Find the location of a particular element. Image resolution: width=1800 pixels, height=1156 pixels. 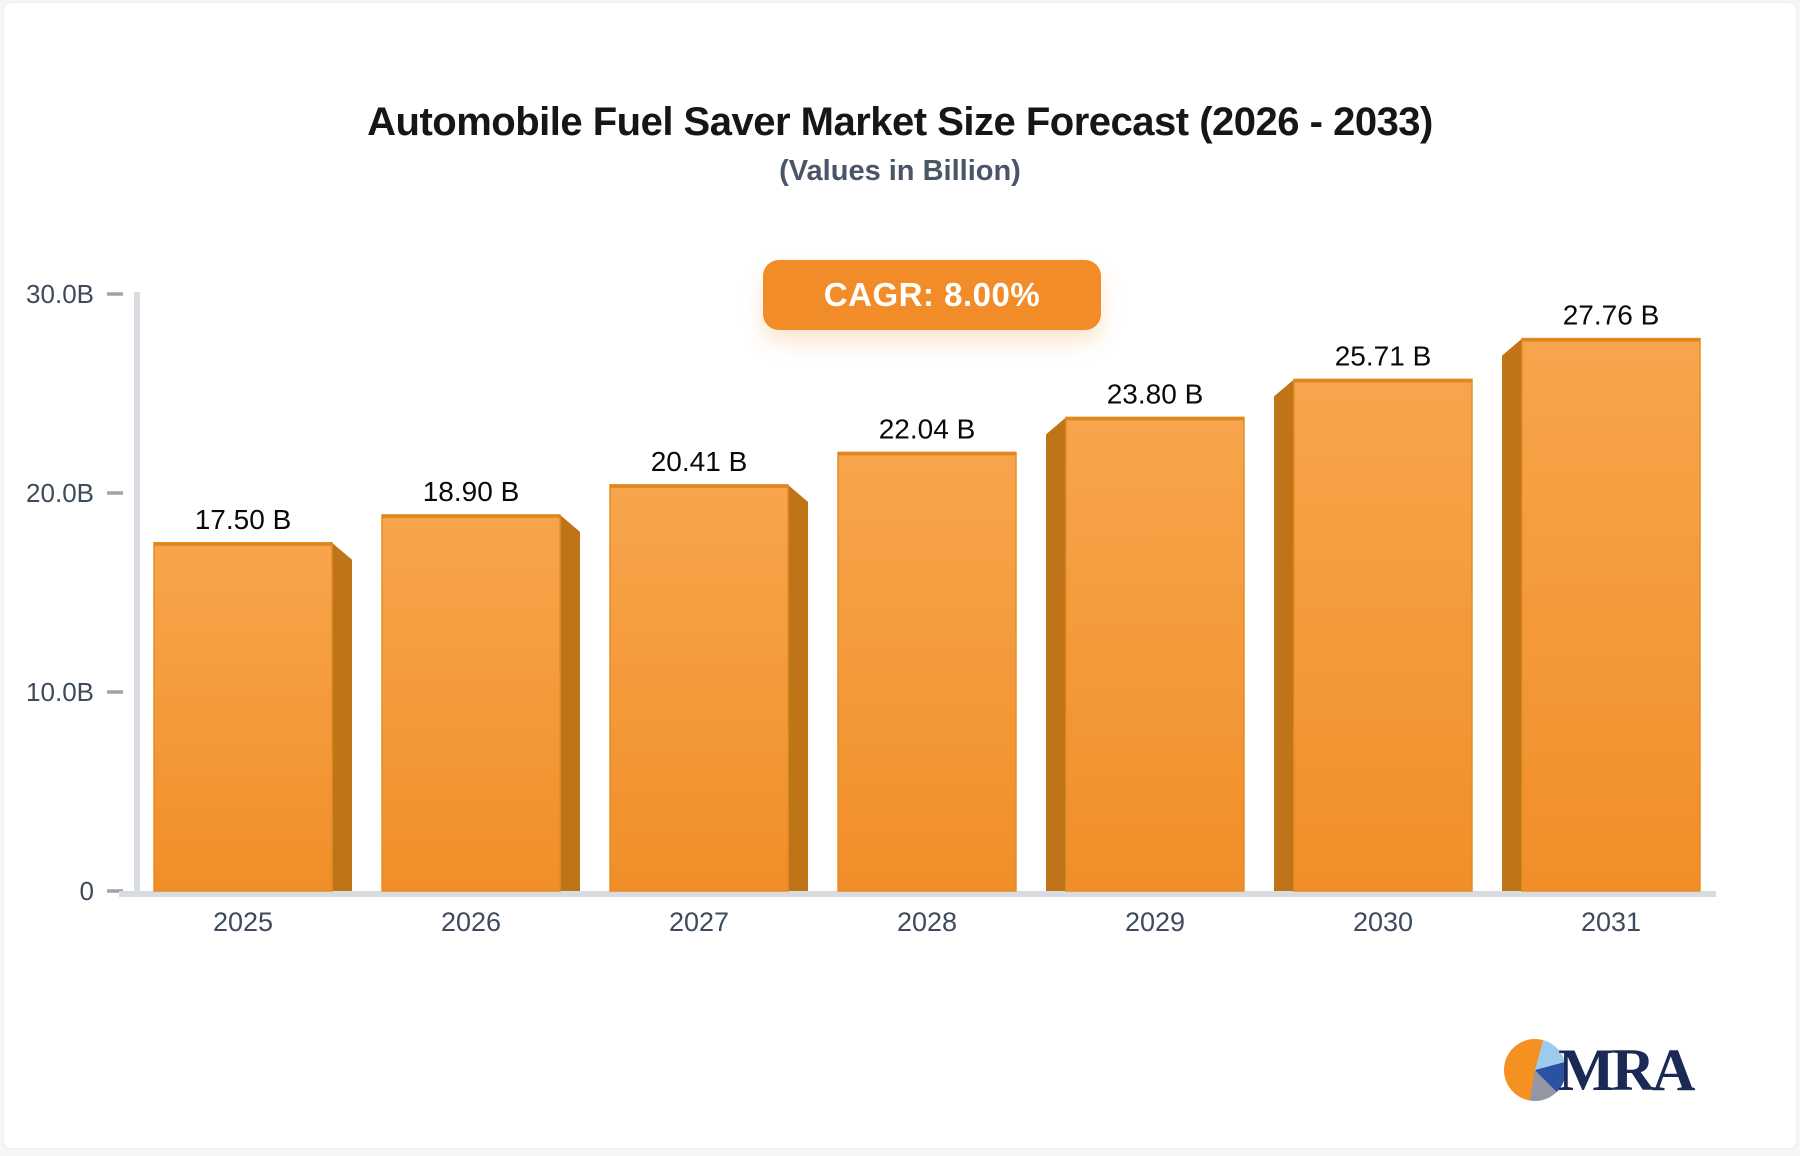

bar-2026: 18.90 B 2026 is located at coordinates (480, 706).